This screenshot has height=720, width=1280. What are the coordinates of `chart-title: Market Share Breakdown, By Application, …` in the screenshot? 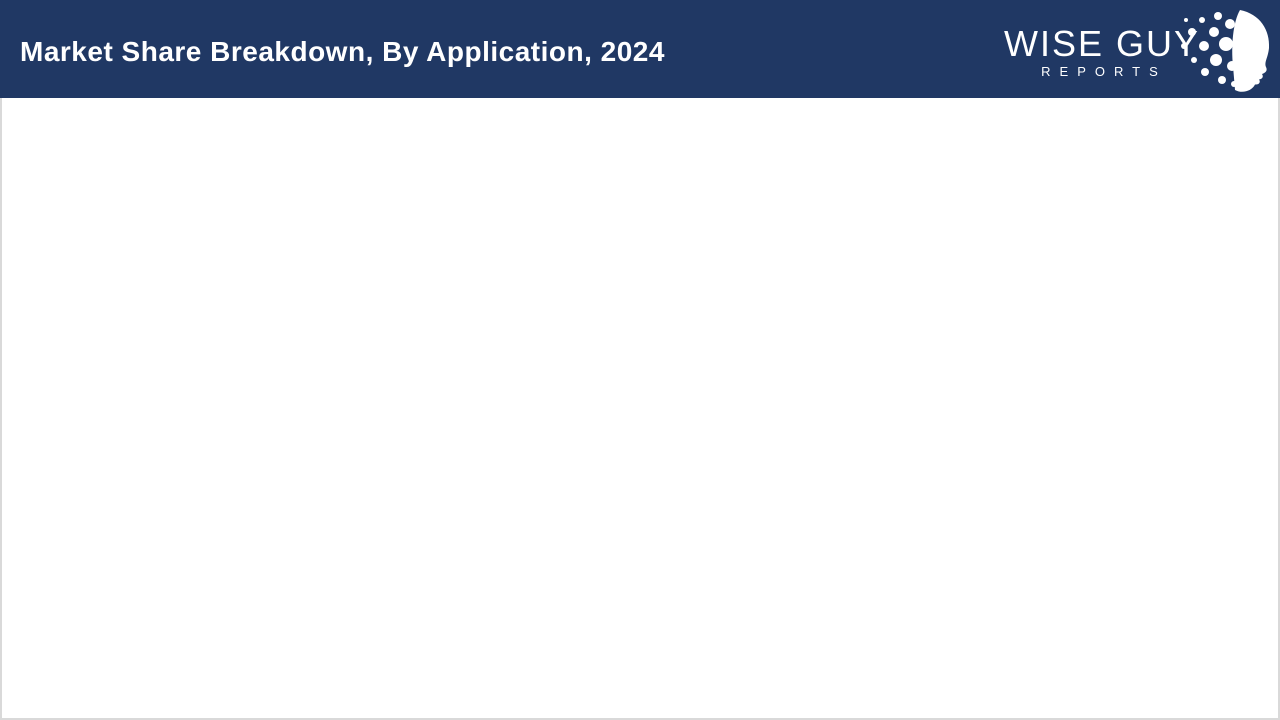 It's located at (342, 51).